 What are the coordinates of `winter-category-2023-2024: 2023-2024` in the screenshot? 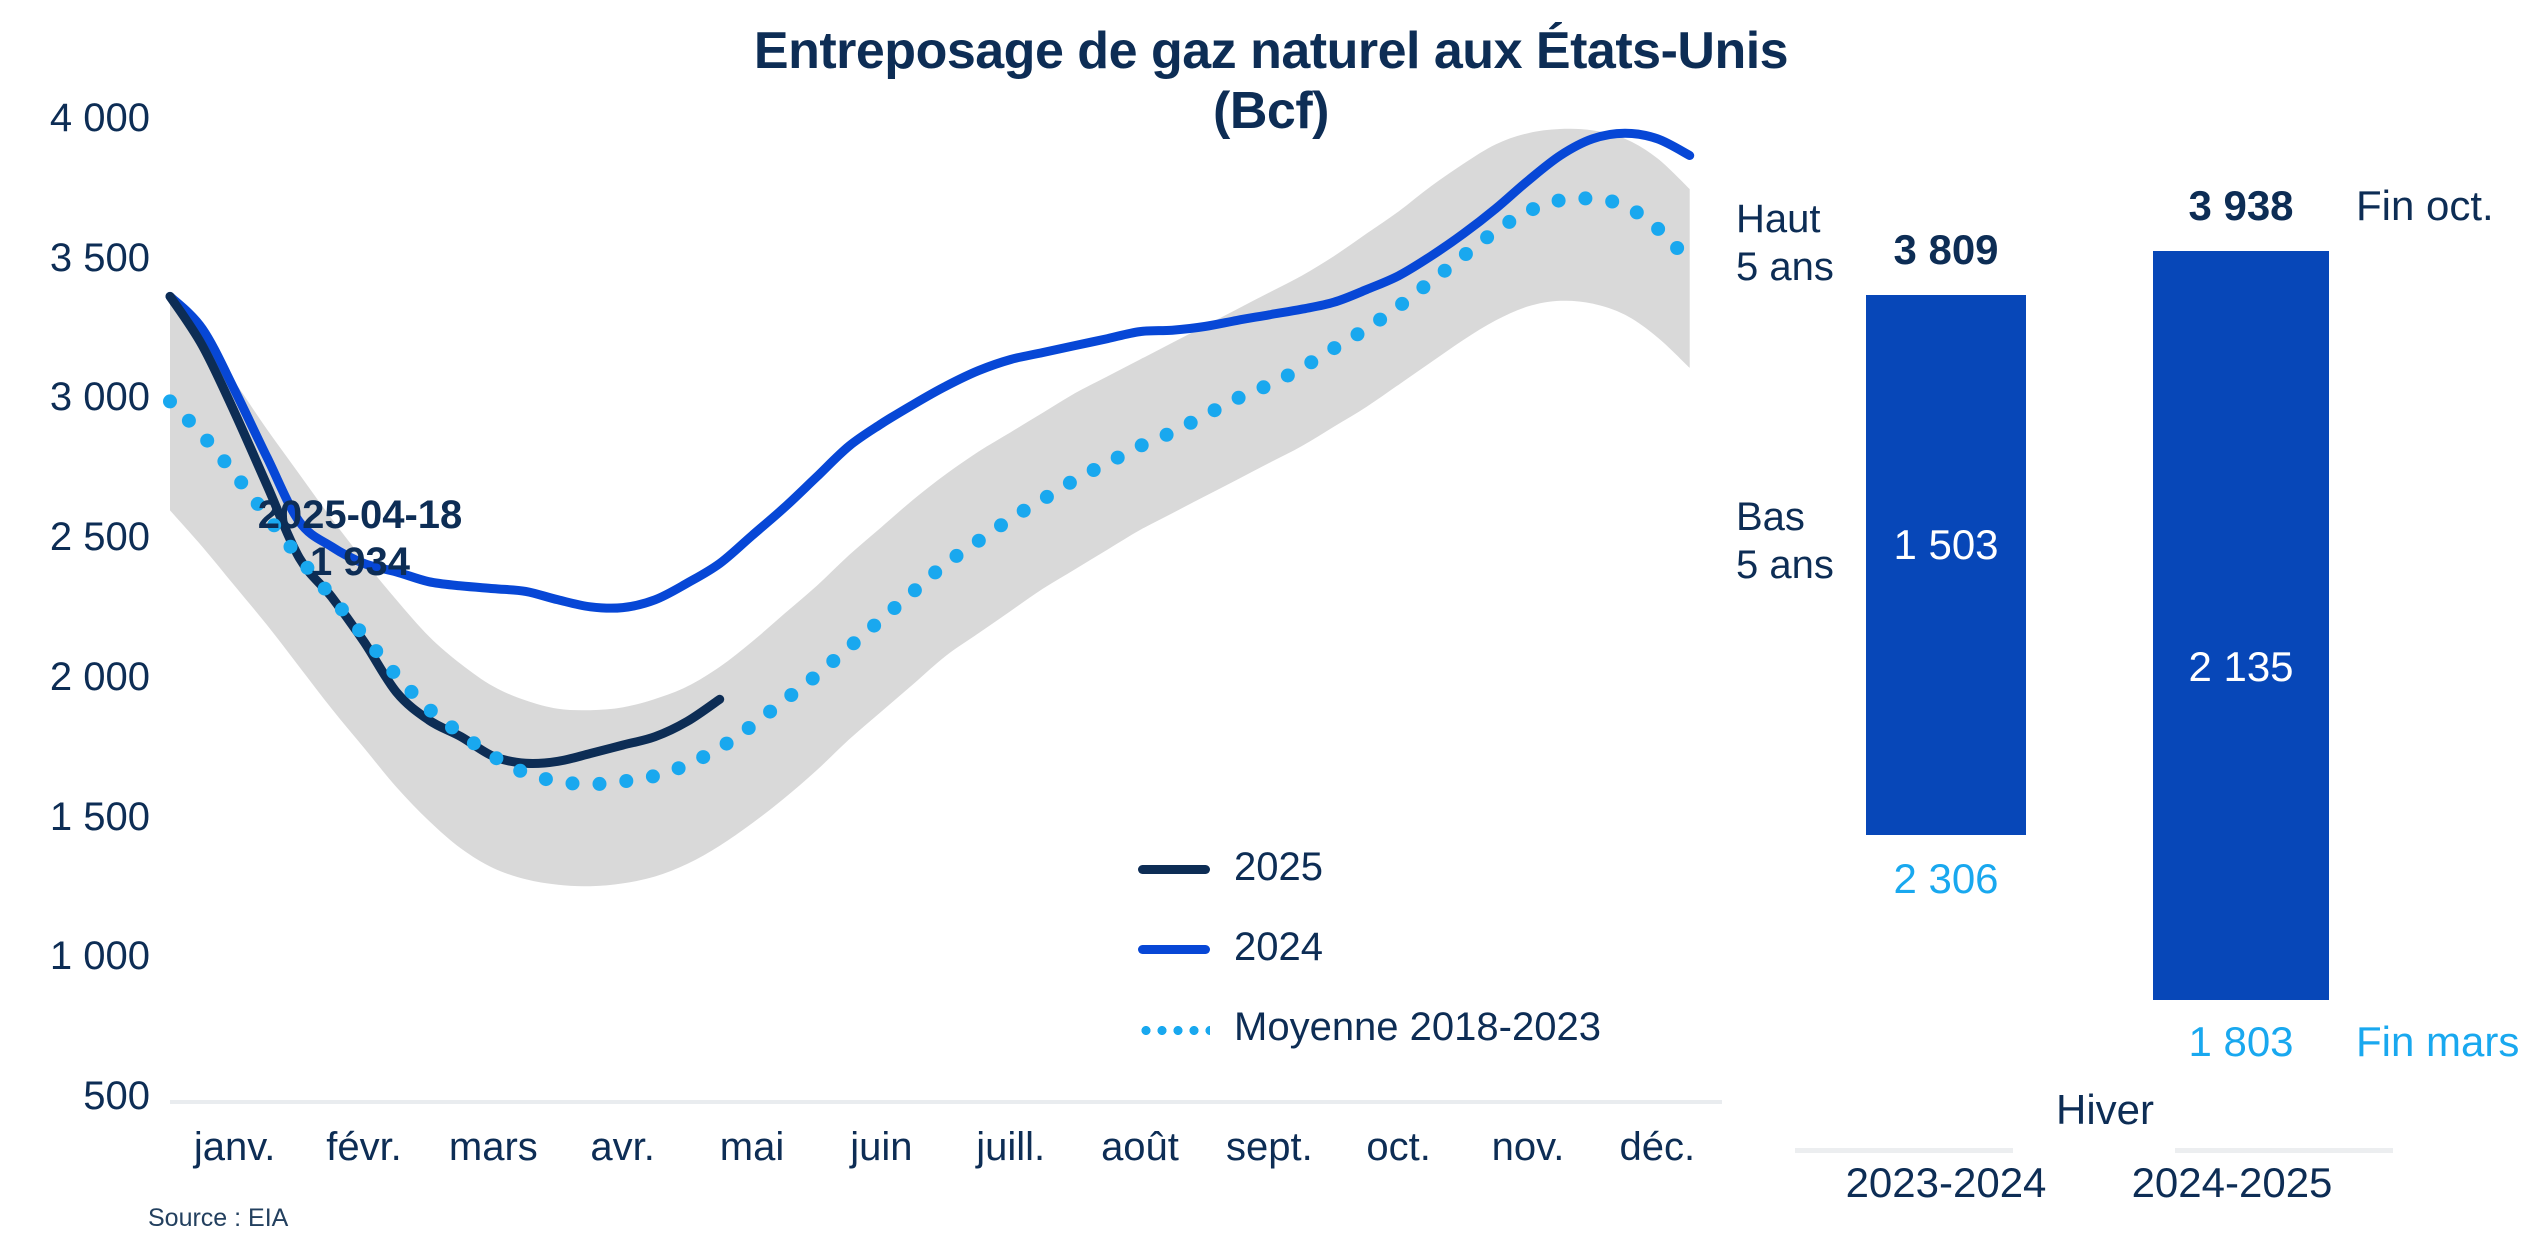 It's located at (1946, 1182).